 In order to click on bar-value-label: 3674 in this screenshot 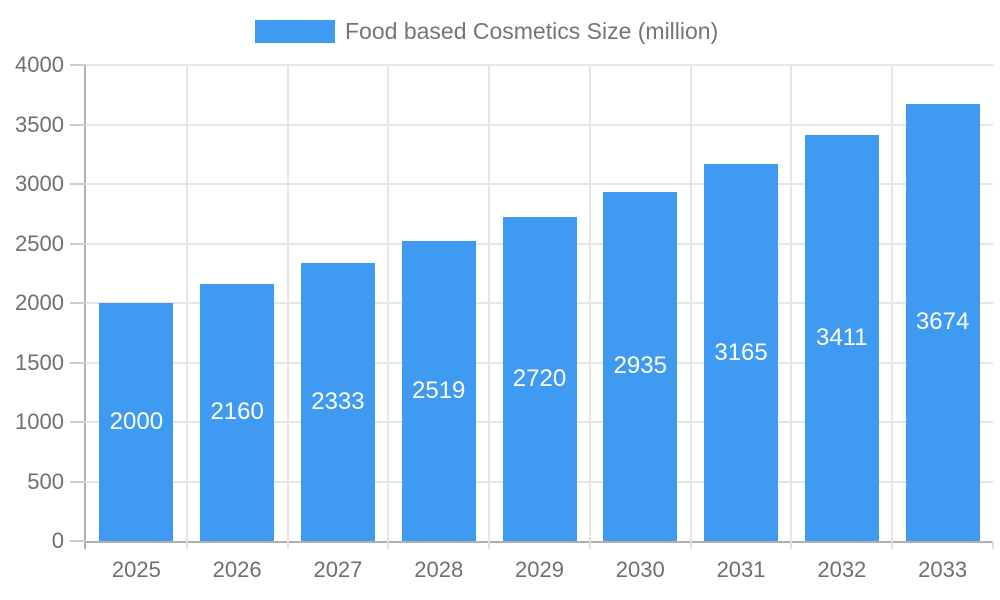, I will do `click(942, 322)`.